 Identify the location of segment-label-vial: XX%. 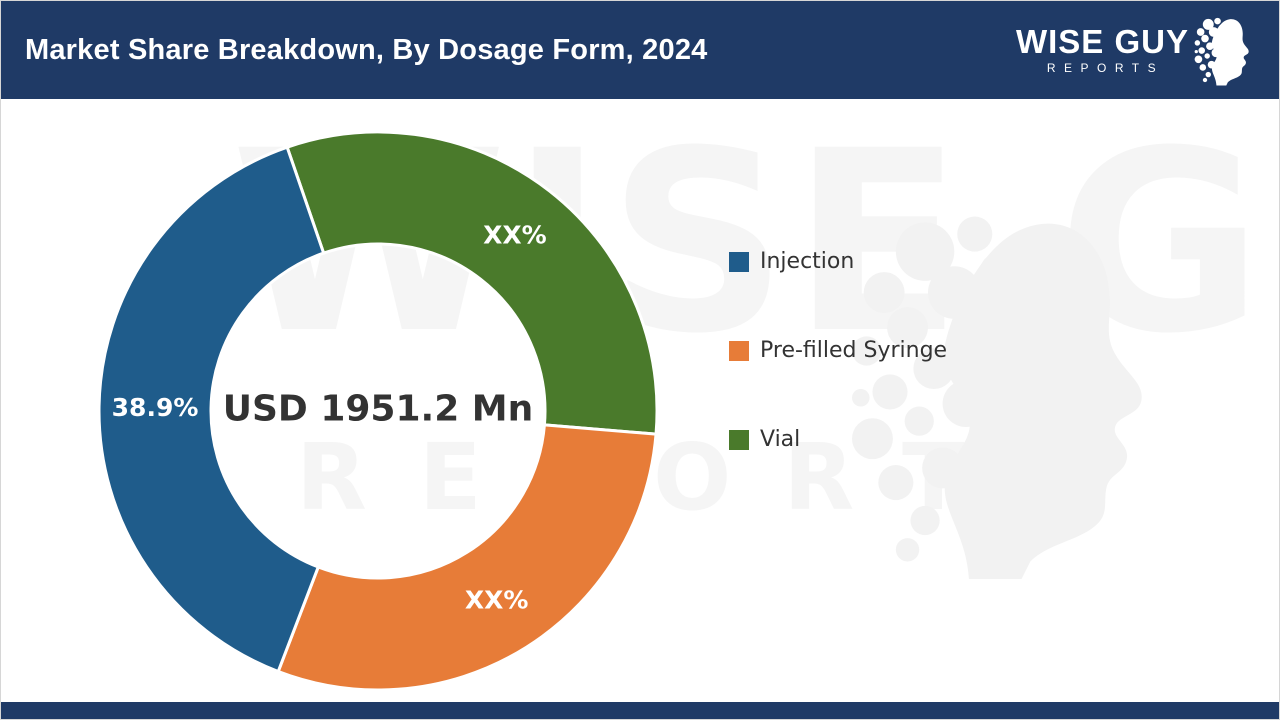
(515, 235).